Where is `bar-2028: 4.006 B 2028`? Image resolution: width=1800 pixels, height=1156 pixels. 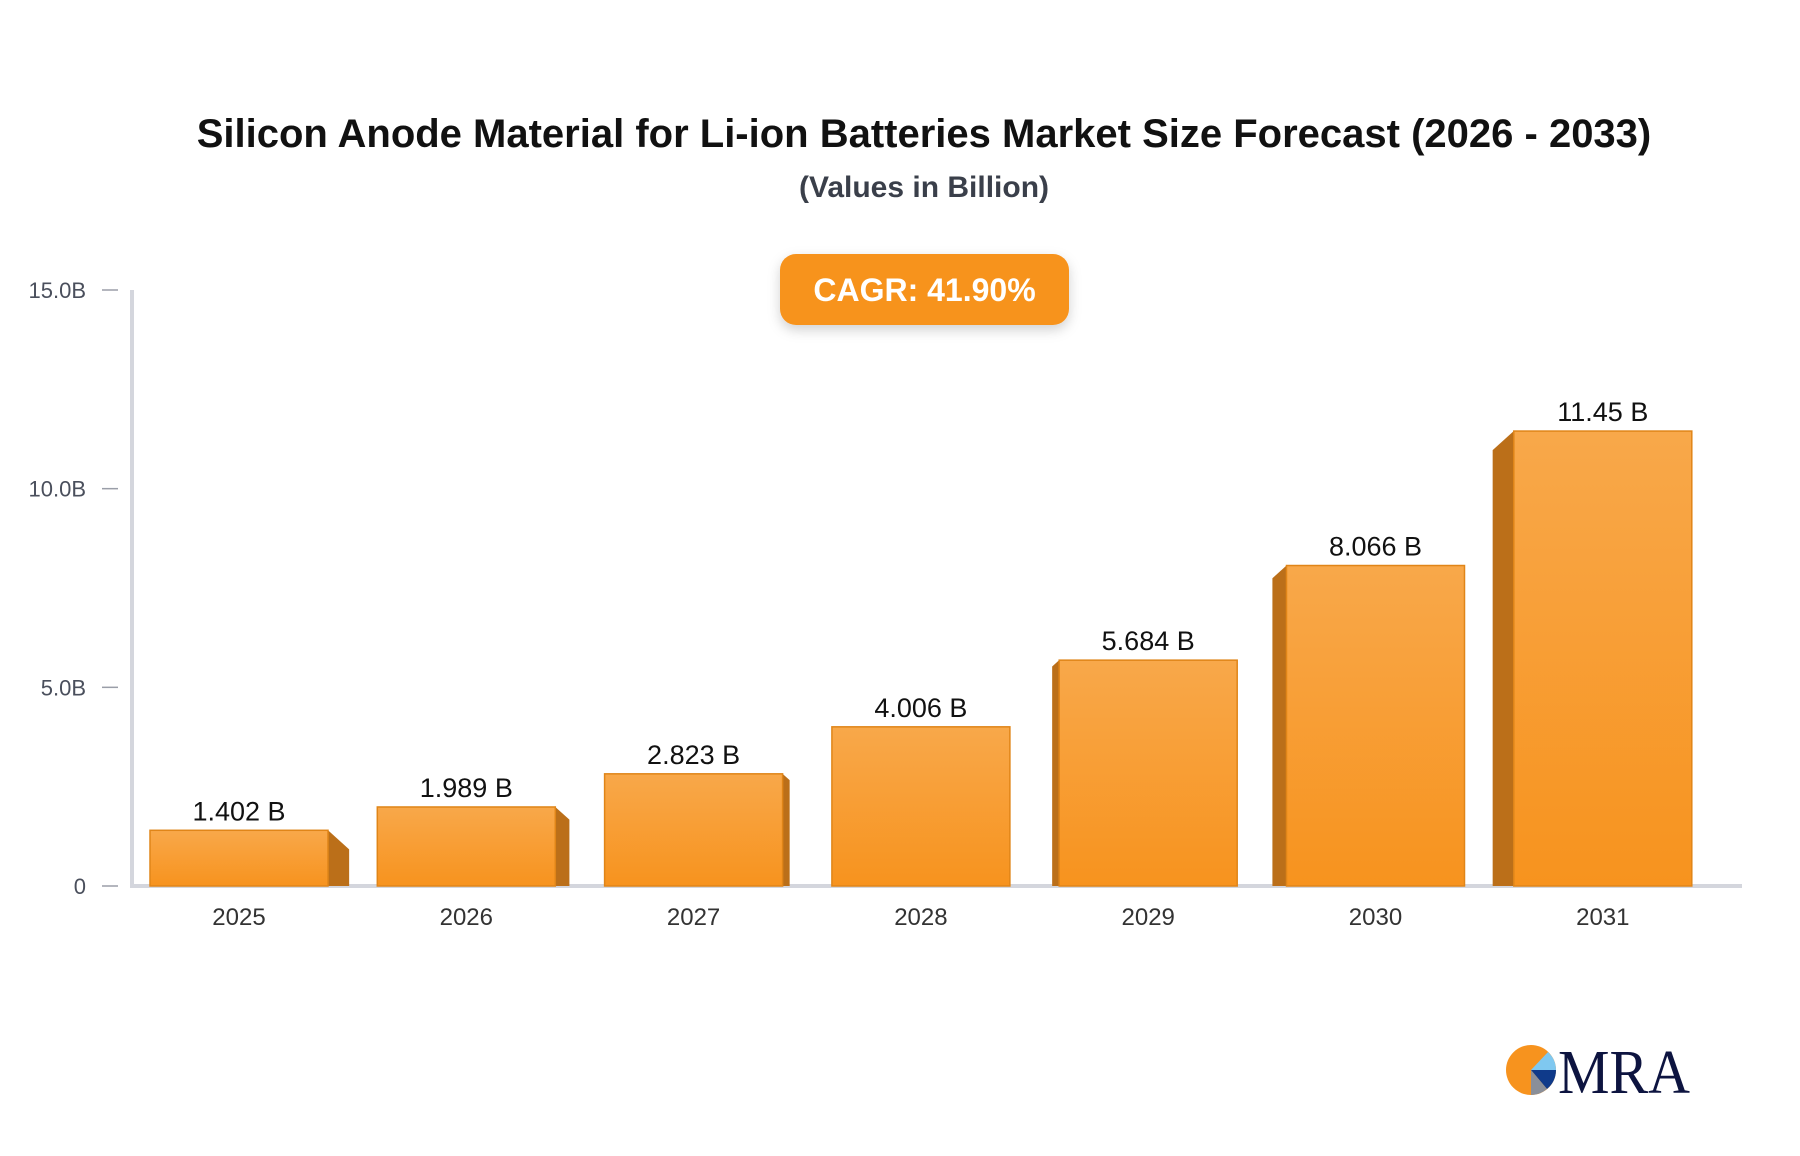 bar-2028: 4.006 B 2028 is located at coordinates (921, 812).